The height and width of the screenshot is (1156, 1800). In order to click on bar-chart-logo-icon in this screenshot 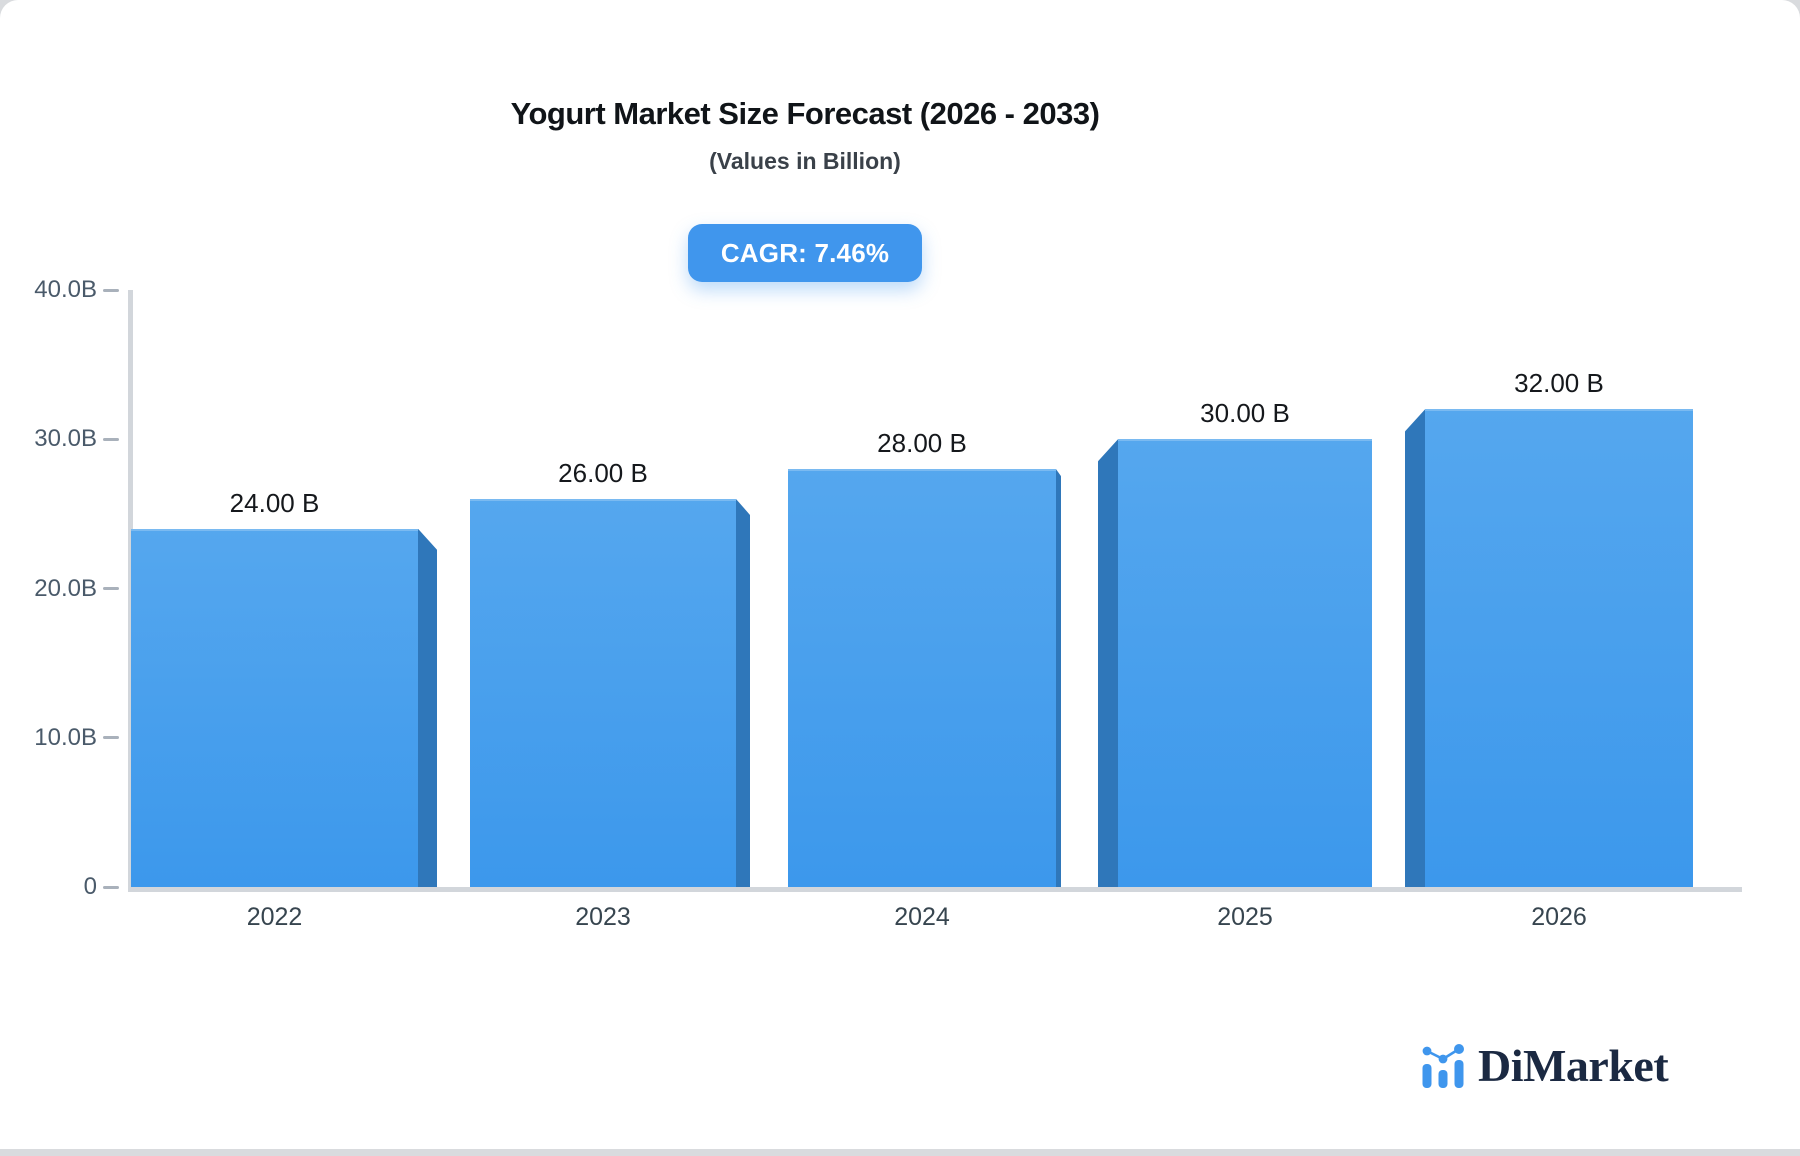, I will do `click(1443, 1066)`.